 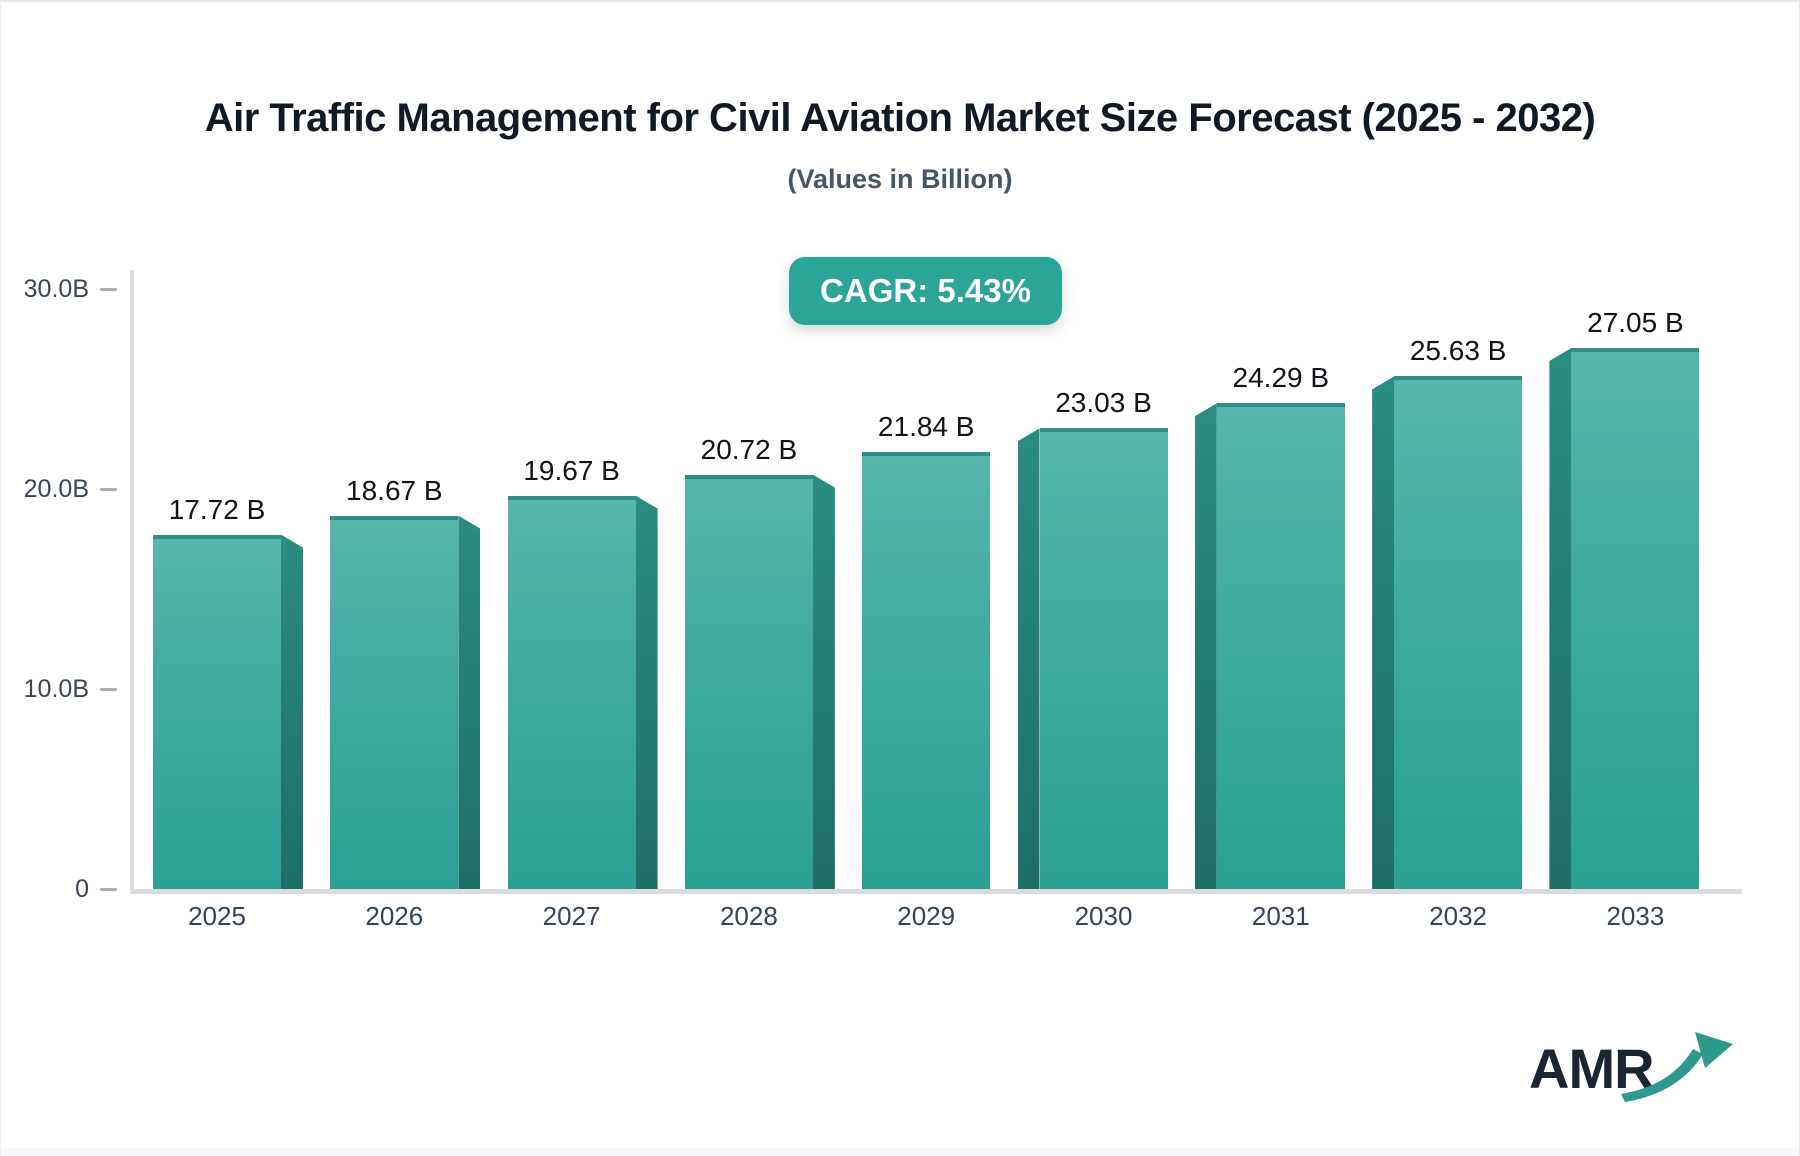 I want to click on bar-2028, so click(x=748, y=681).